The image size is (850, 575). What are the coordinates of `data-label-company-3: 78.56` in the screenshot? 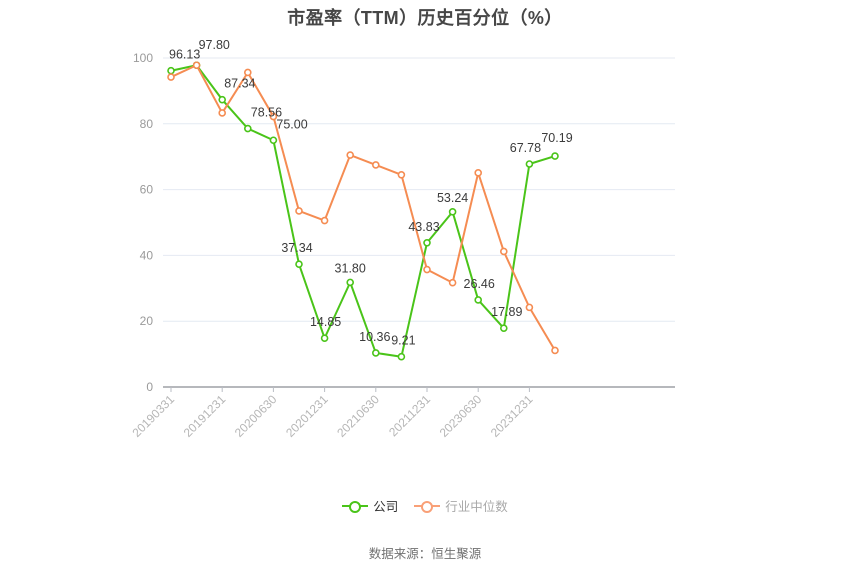 It's located at (266, 113).